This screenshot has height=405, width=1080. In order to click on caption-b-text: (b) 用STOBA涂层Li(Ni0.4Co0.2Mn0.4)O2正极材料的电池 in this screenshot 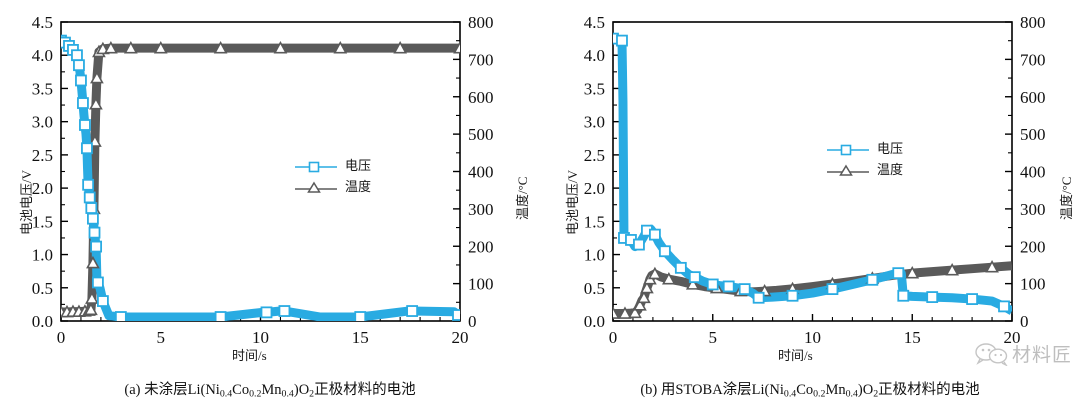, I will do `click(810, 391)`.